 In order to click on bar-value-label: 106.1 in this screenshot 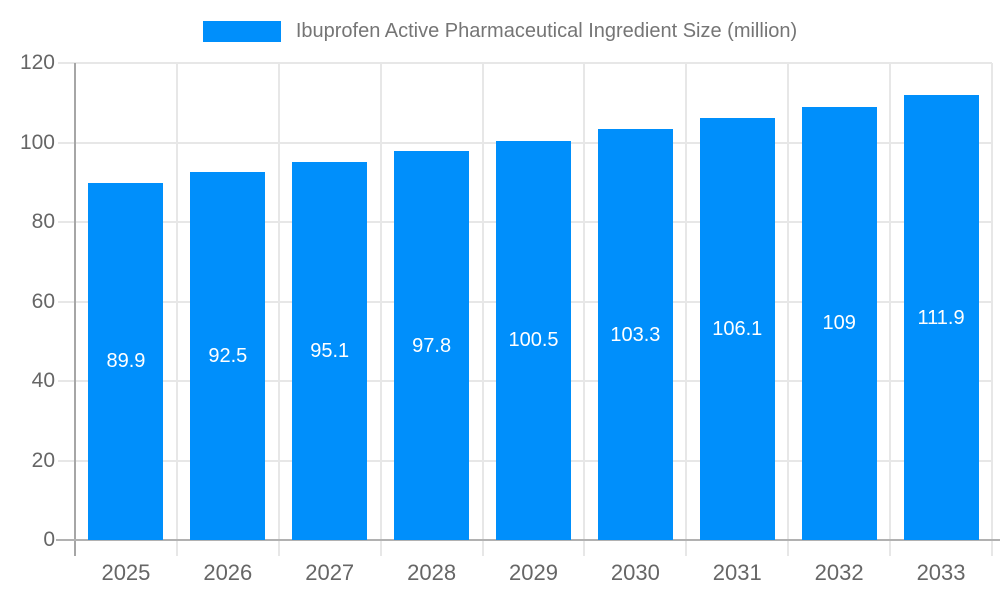, I will do `click(737, 329)`.